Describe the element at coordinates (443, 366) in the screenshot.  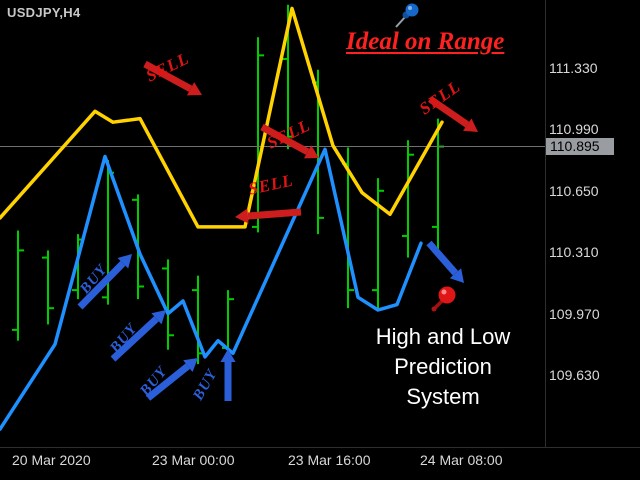
I see `prediction-system-label: High and Low Prediction System` at that location.